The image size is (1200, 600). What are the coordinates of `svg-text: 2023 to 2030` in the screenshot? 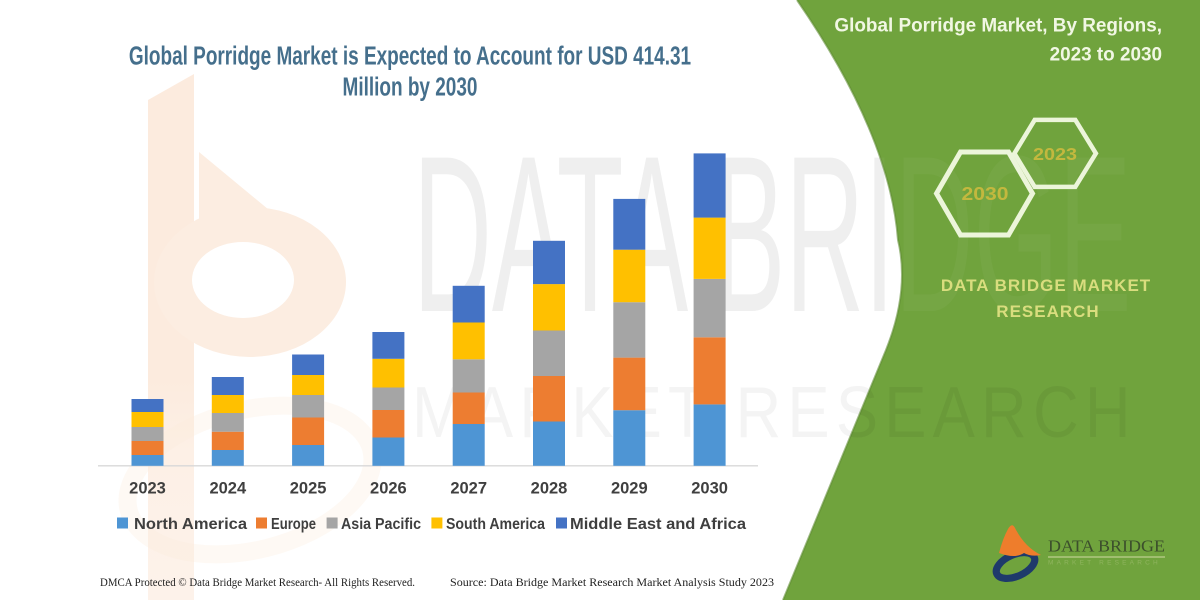 It's located at (1106, 54).